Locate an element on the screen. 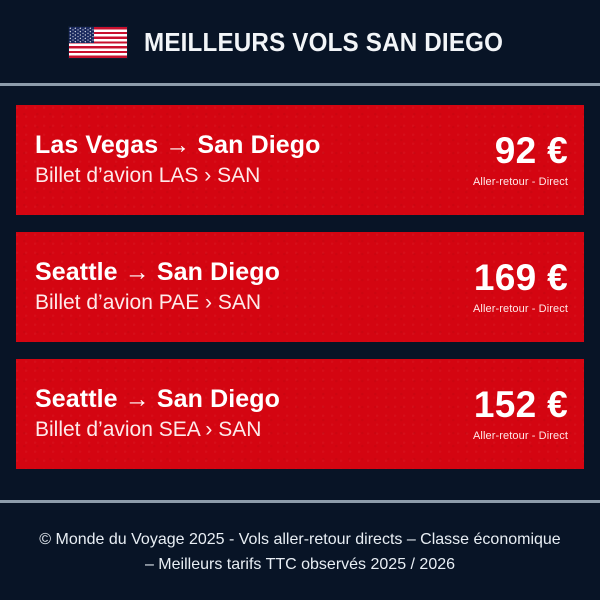 Image resolution: width=600 pixels, height=600 pixels. flight-price-block: 92 € Aller-retour - Direct is located at coordinates (520, 160).